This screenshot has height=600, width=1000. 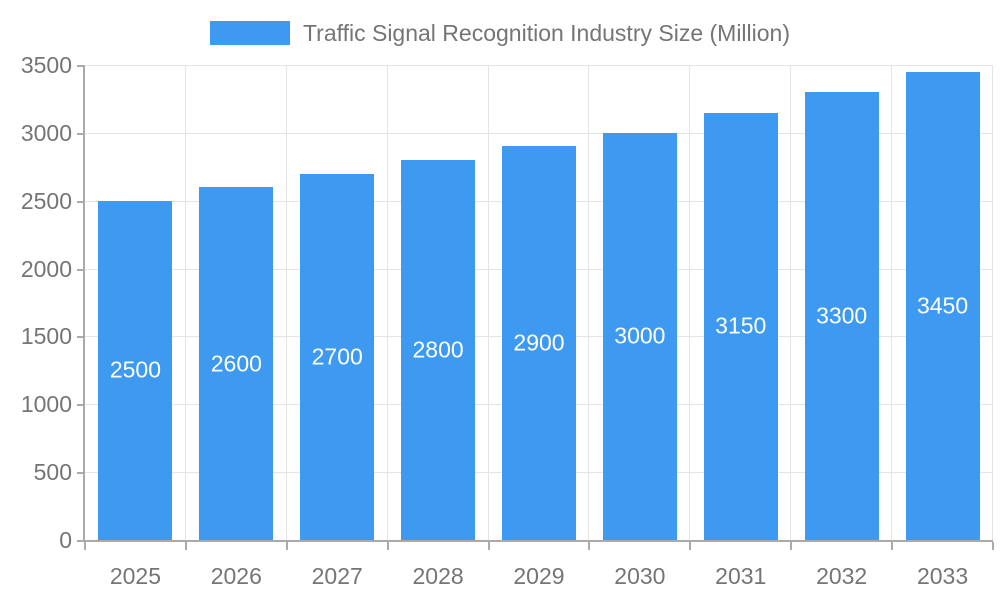 What do you see at coordinates (46, 268) in the screenshot?
I see `y-axis-label: 2000` at bounding box center [46, 268].